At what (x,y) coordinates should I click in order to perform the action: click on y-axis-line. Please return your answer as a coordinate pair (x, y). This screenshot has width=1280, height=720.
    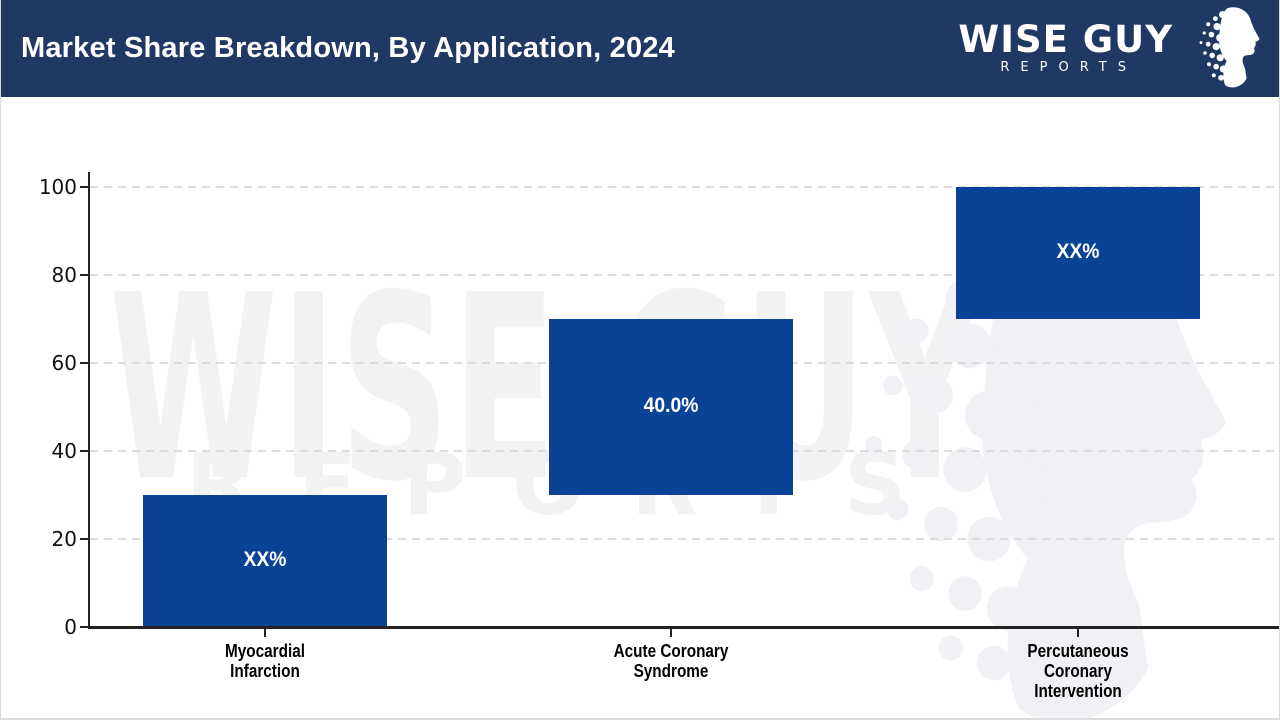
    Looking at the image, I should click on (89, 400).